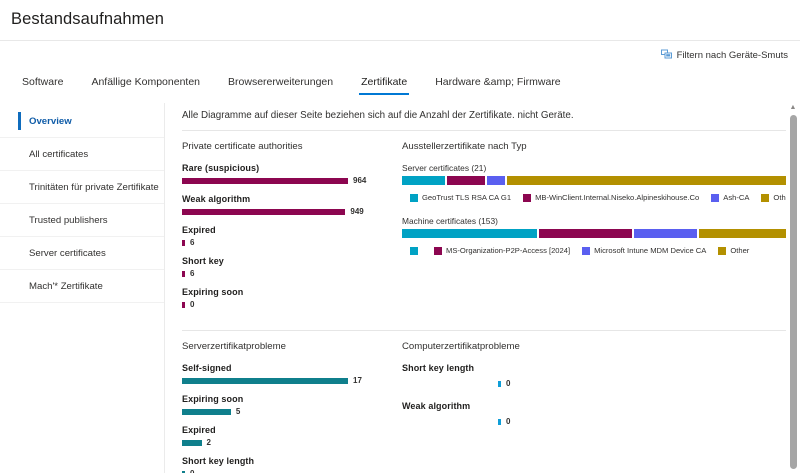  Describe the element at coordinates (82, 187) in the screenshot. I see `sidebar-item-private-cert-trusts: Trinitäten für private Zertifikate` at that location.